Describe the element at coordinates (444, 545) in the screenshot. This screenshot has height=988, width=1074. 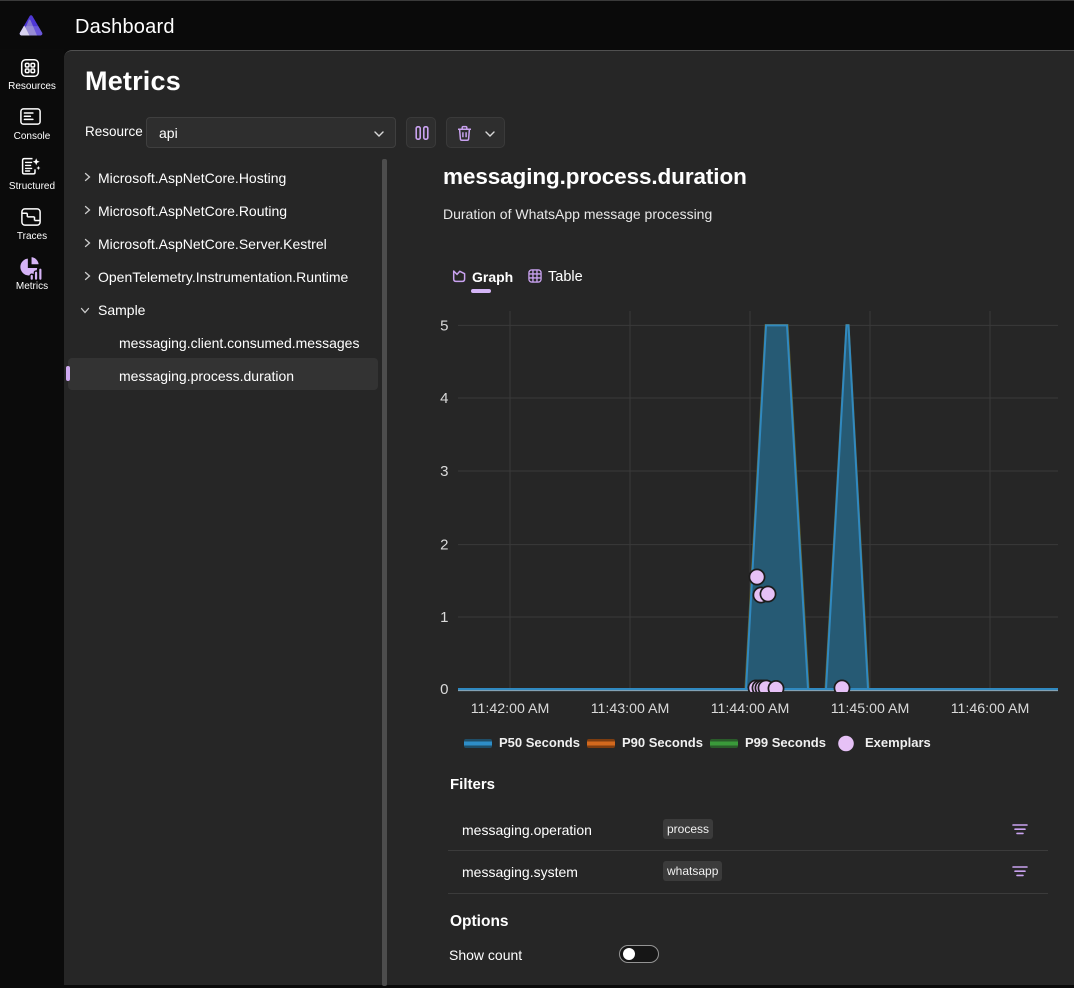
I see `svg-text: 2` at that location.